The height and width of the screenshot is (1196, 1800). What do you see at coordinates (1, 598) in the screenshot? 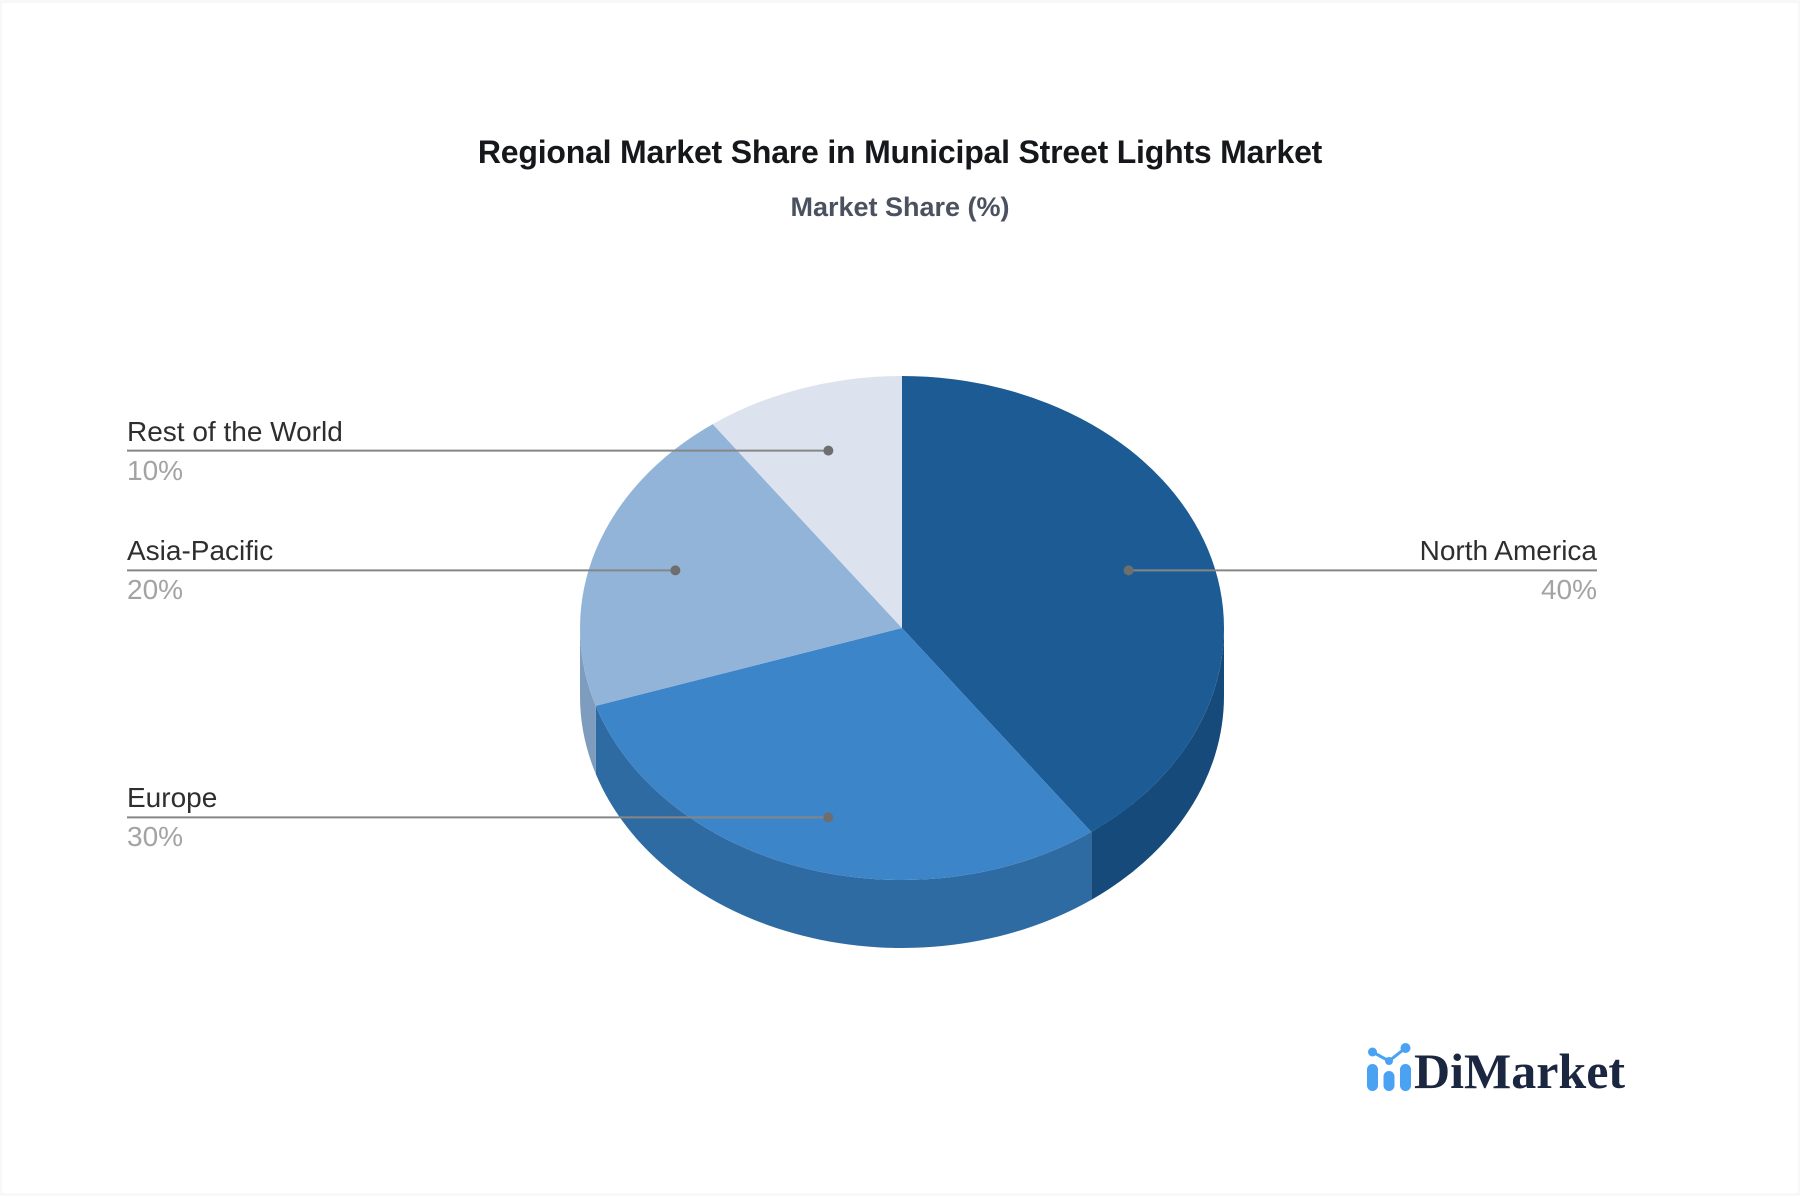
I see `page-border-left` at bounding box center [1, 598].